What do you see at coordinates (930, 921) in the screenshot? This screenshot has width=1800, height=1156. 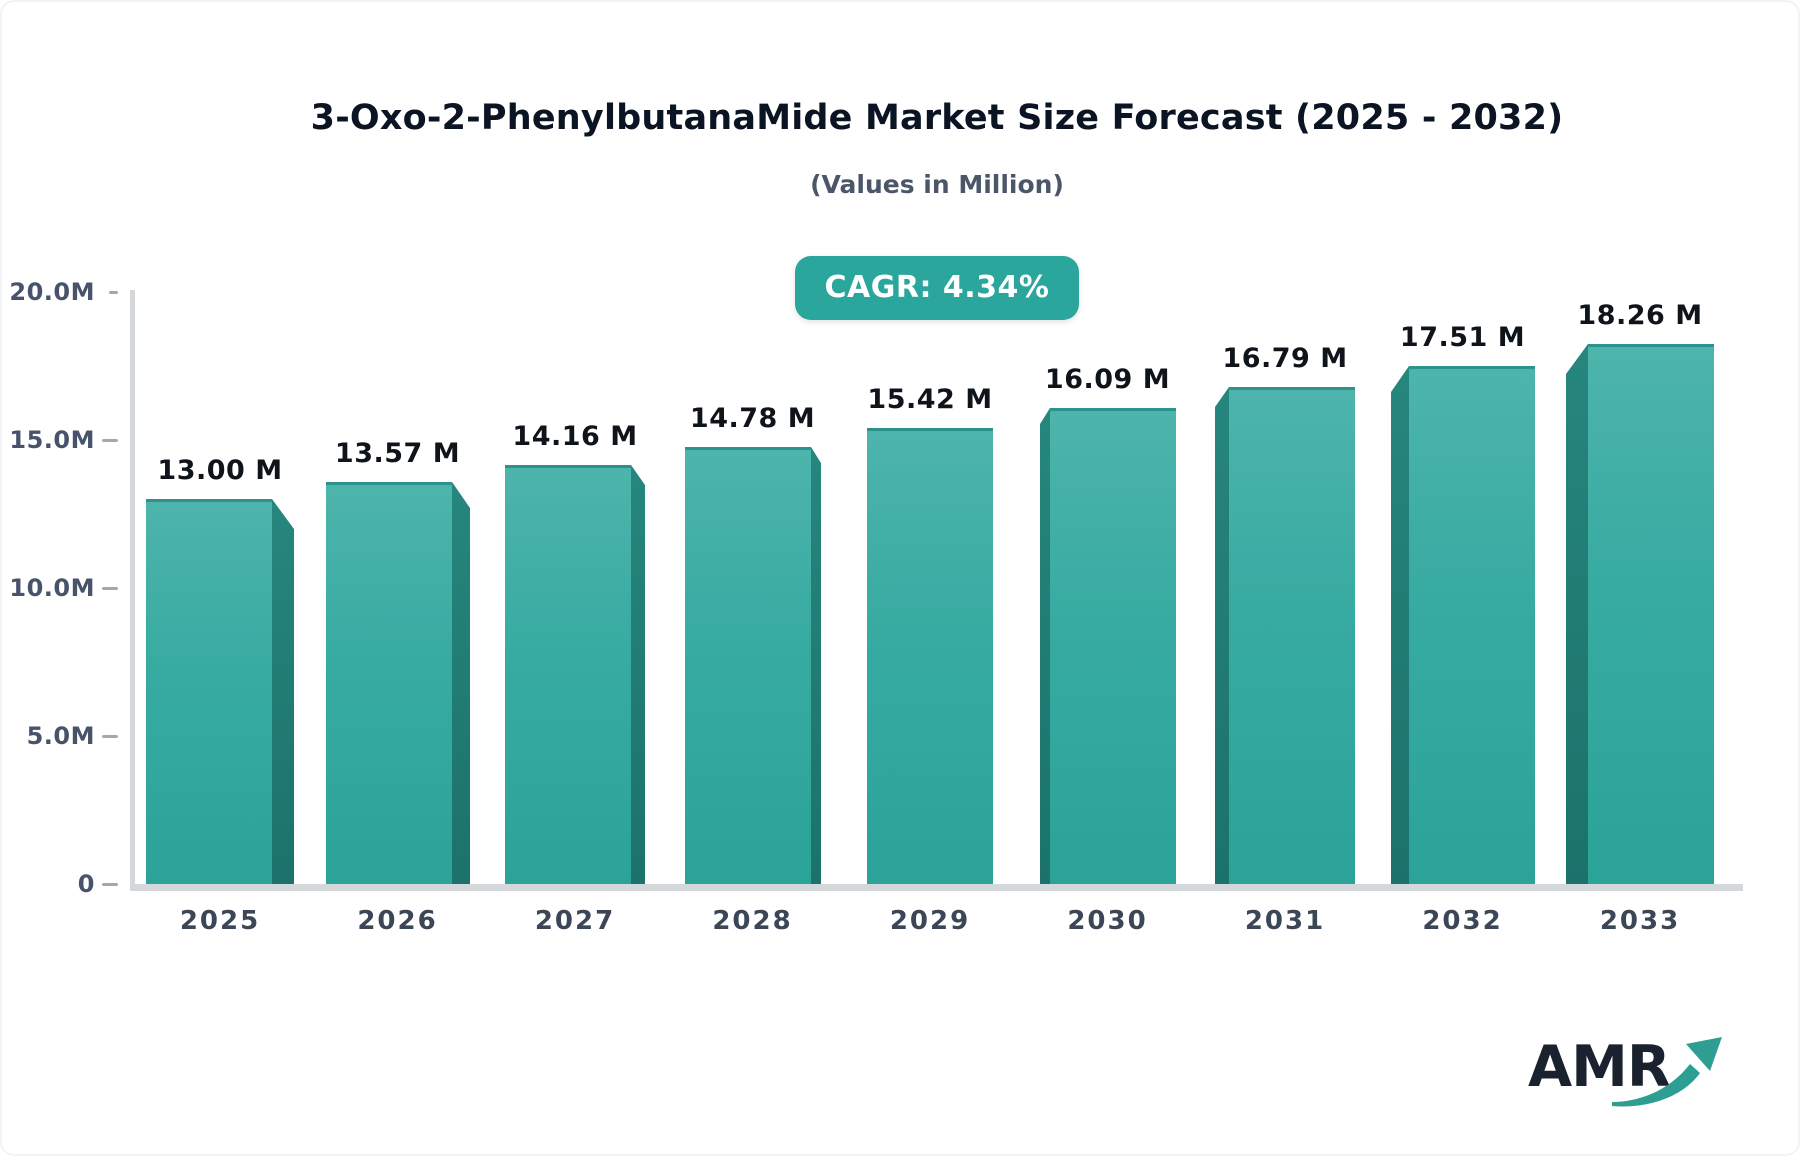 I see `x-axis-label: 2029` at bounding box center [930, 921].